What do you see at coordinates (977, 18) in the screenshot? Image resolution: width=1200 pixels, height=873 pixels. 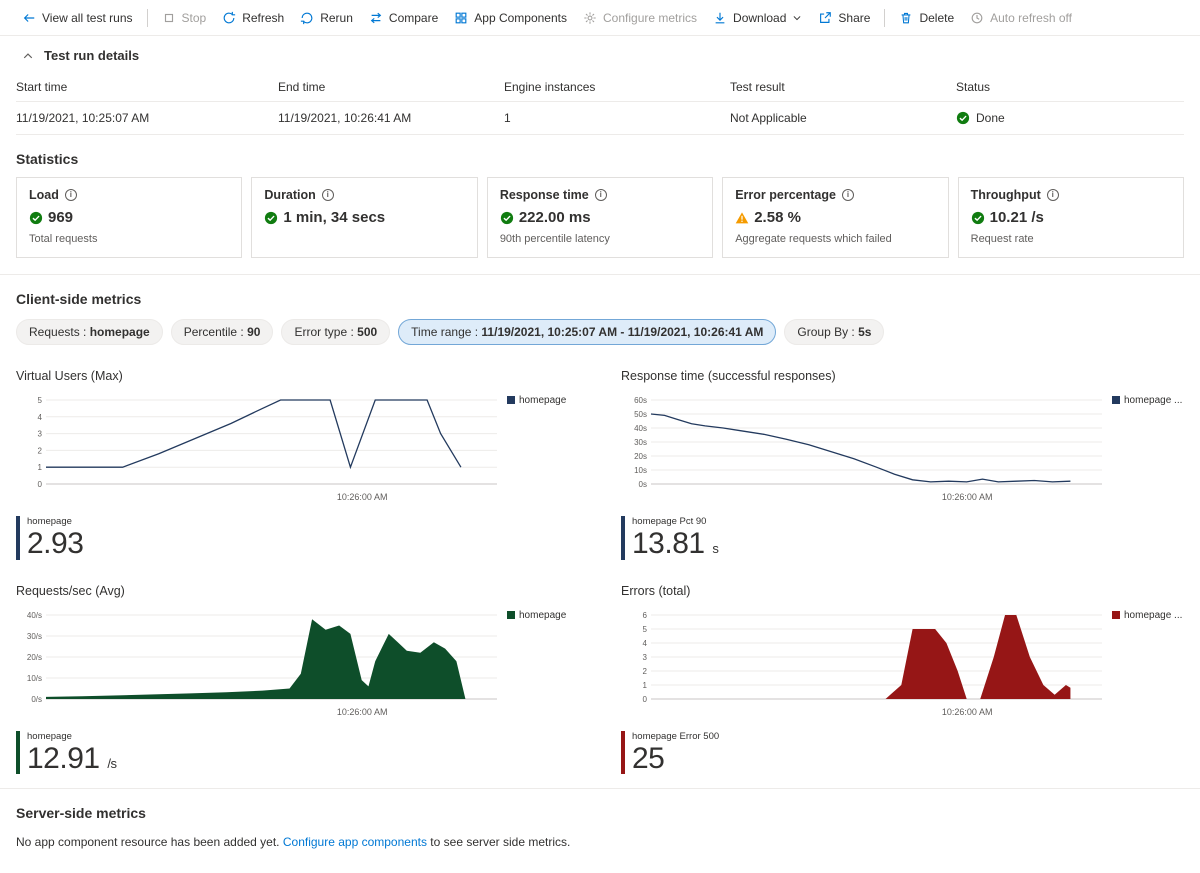 I see `clock-icon` at bounding box center [977, 18].